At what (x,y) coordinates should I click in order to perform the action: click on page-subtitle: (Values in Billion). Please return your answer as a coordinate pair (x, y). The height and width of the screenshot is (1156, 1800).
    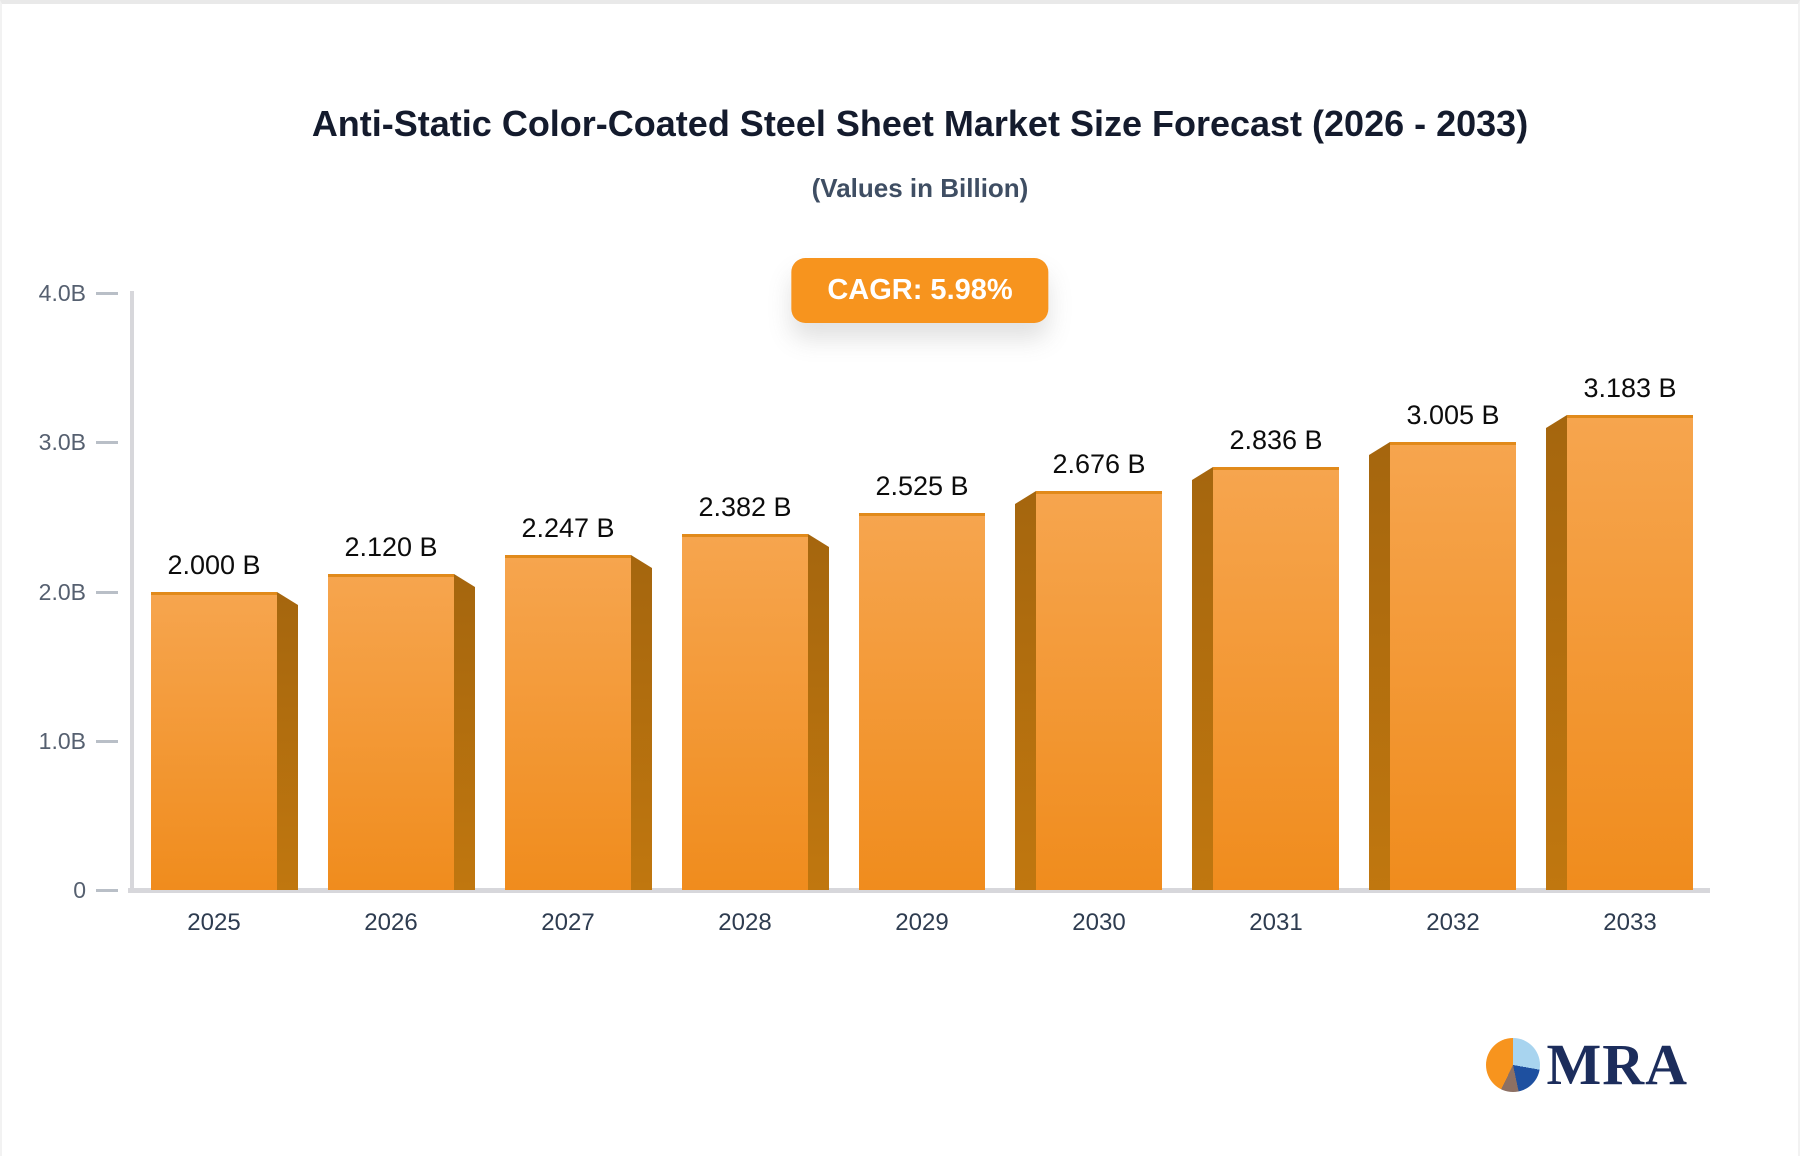
    Looking at the image, I should click on (920, 188).